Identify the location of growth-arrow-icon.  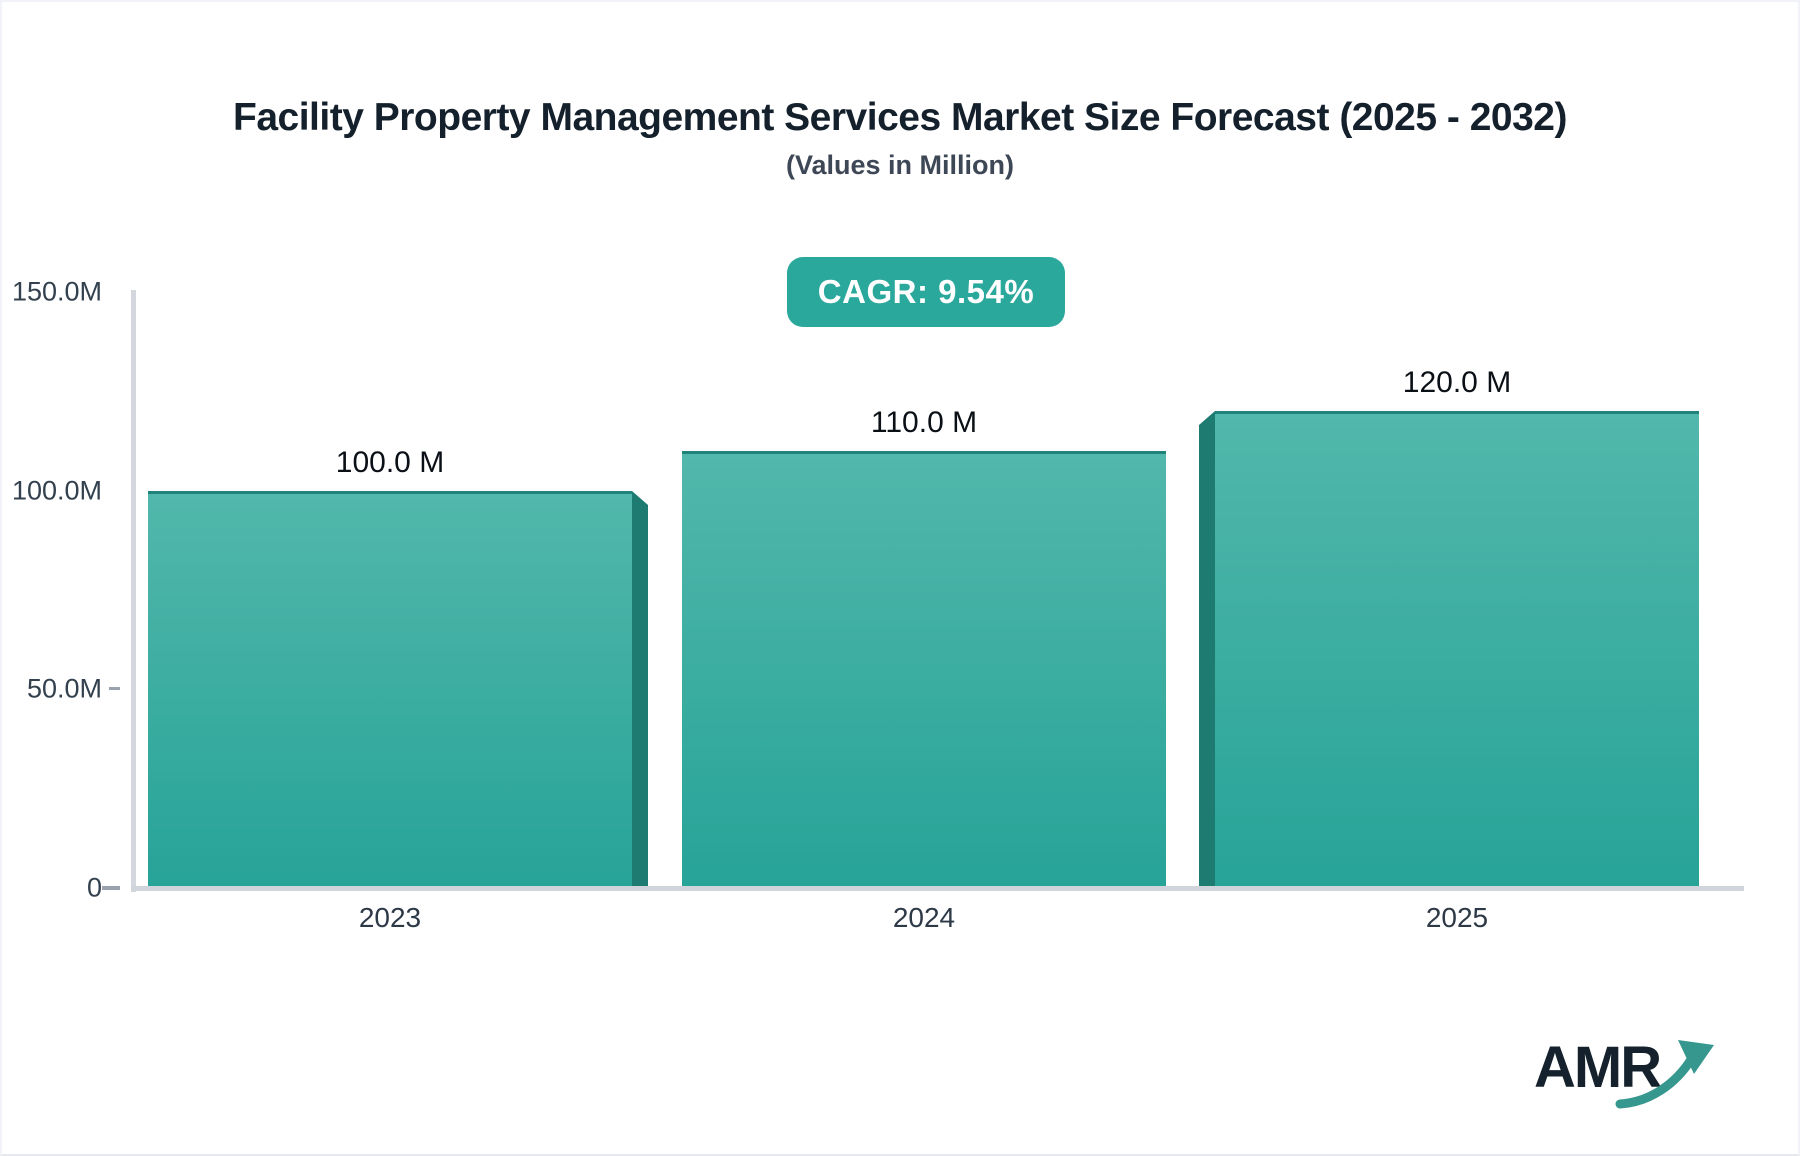
(1664, 1074).